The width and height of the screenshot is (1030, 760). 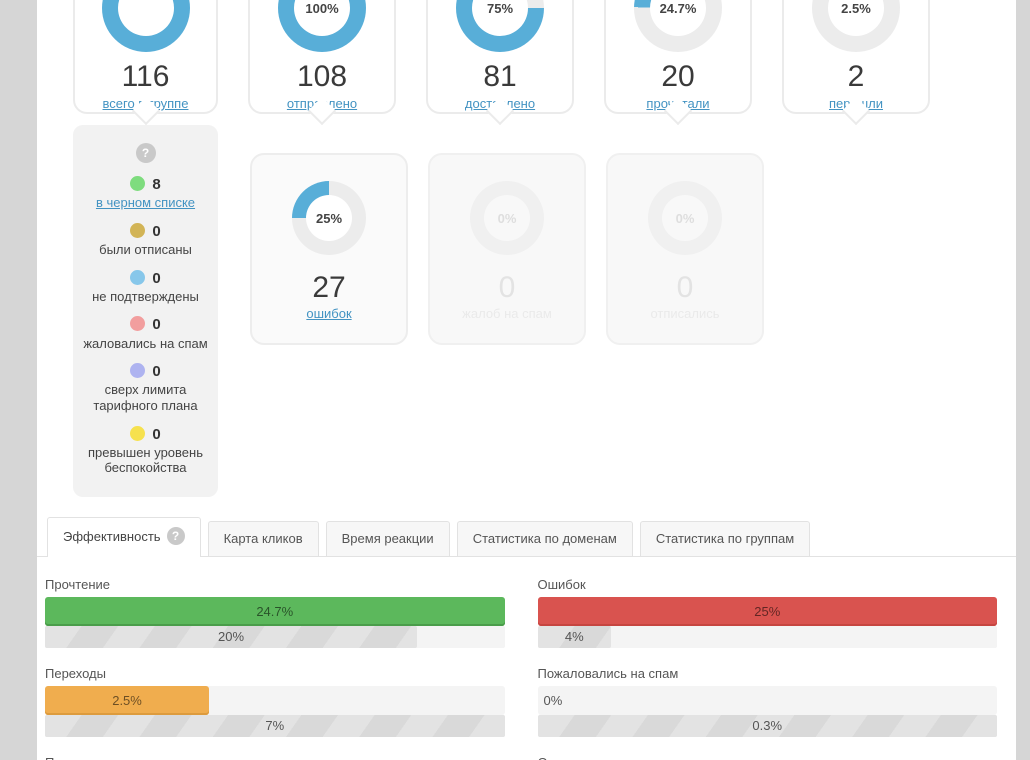 I want to click on chart-group-spam-rate: Пожаловались на спам 0% 0.3%, so click(x=767, y=701).